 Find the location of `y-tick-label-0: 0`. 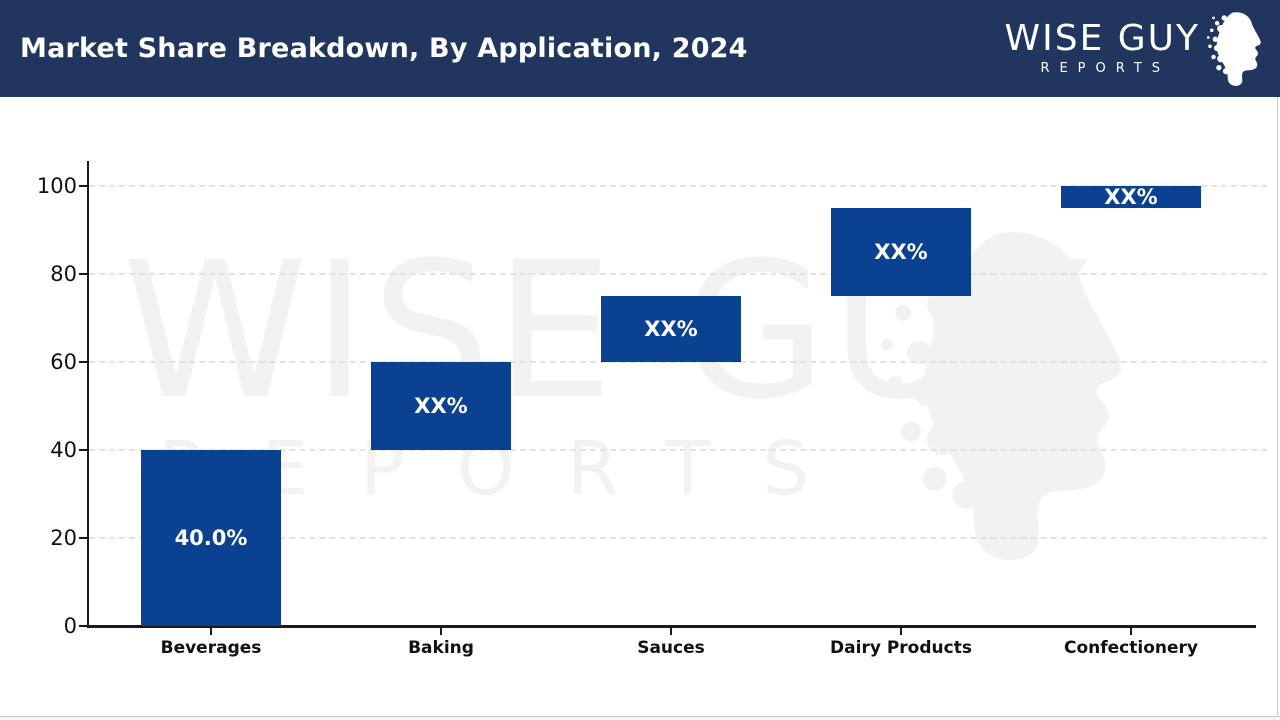

y-tick-label-0: 0 is located at coordinates (70, 626).